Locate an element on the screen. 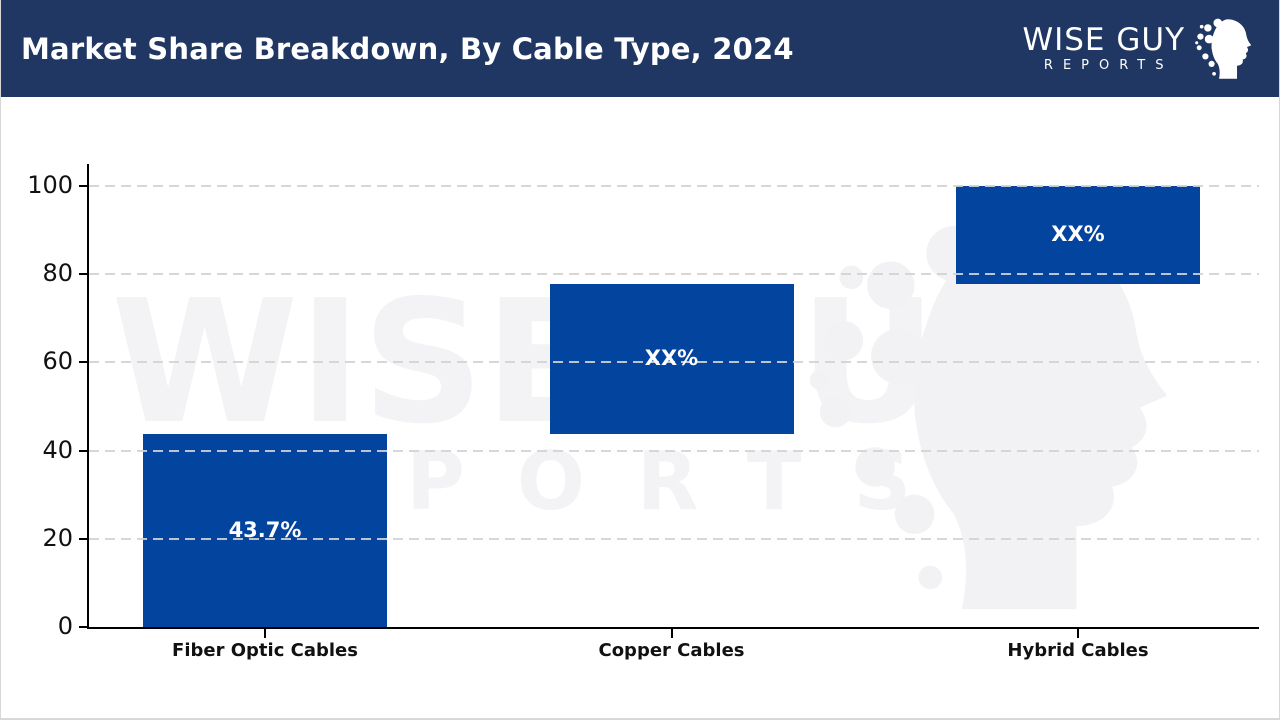 This screenshot has height=720, width=1280. y-tick-label-40: 40 is located at coordinates (57, 449).